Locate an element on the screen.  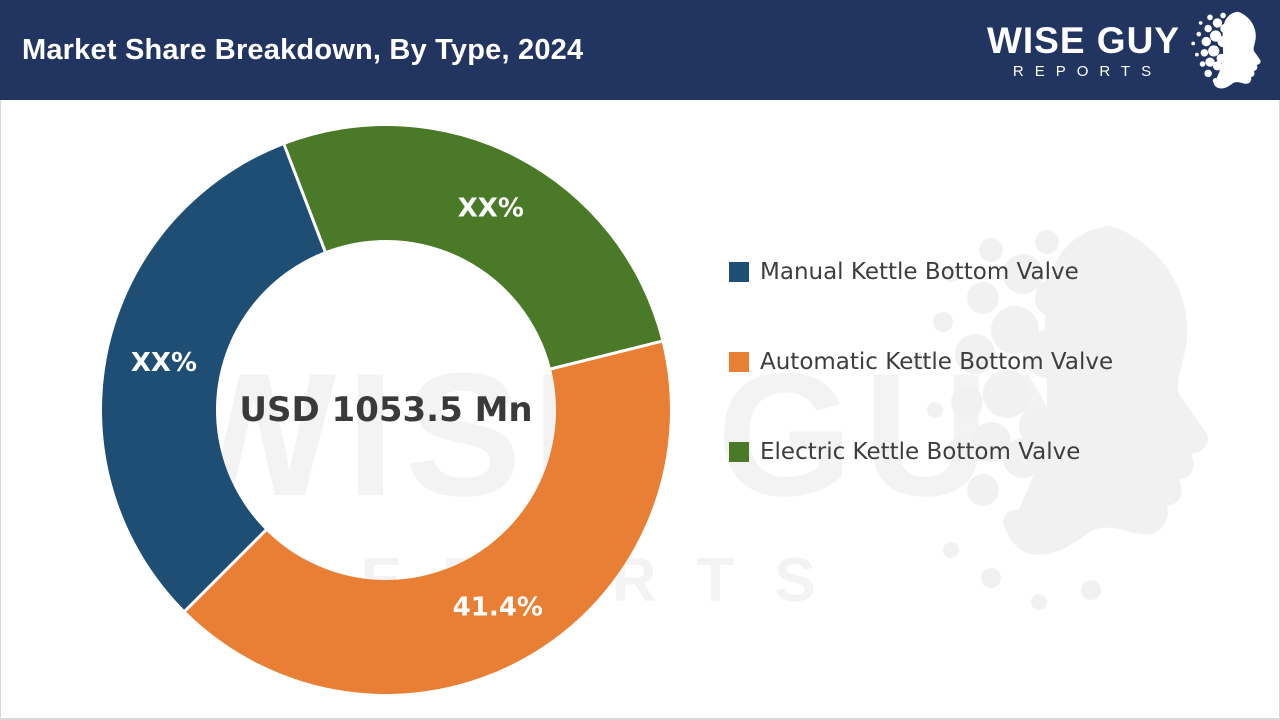
donut-center-value: USD 1053.5 Mn is located at coordinates (386, 410).